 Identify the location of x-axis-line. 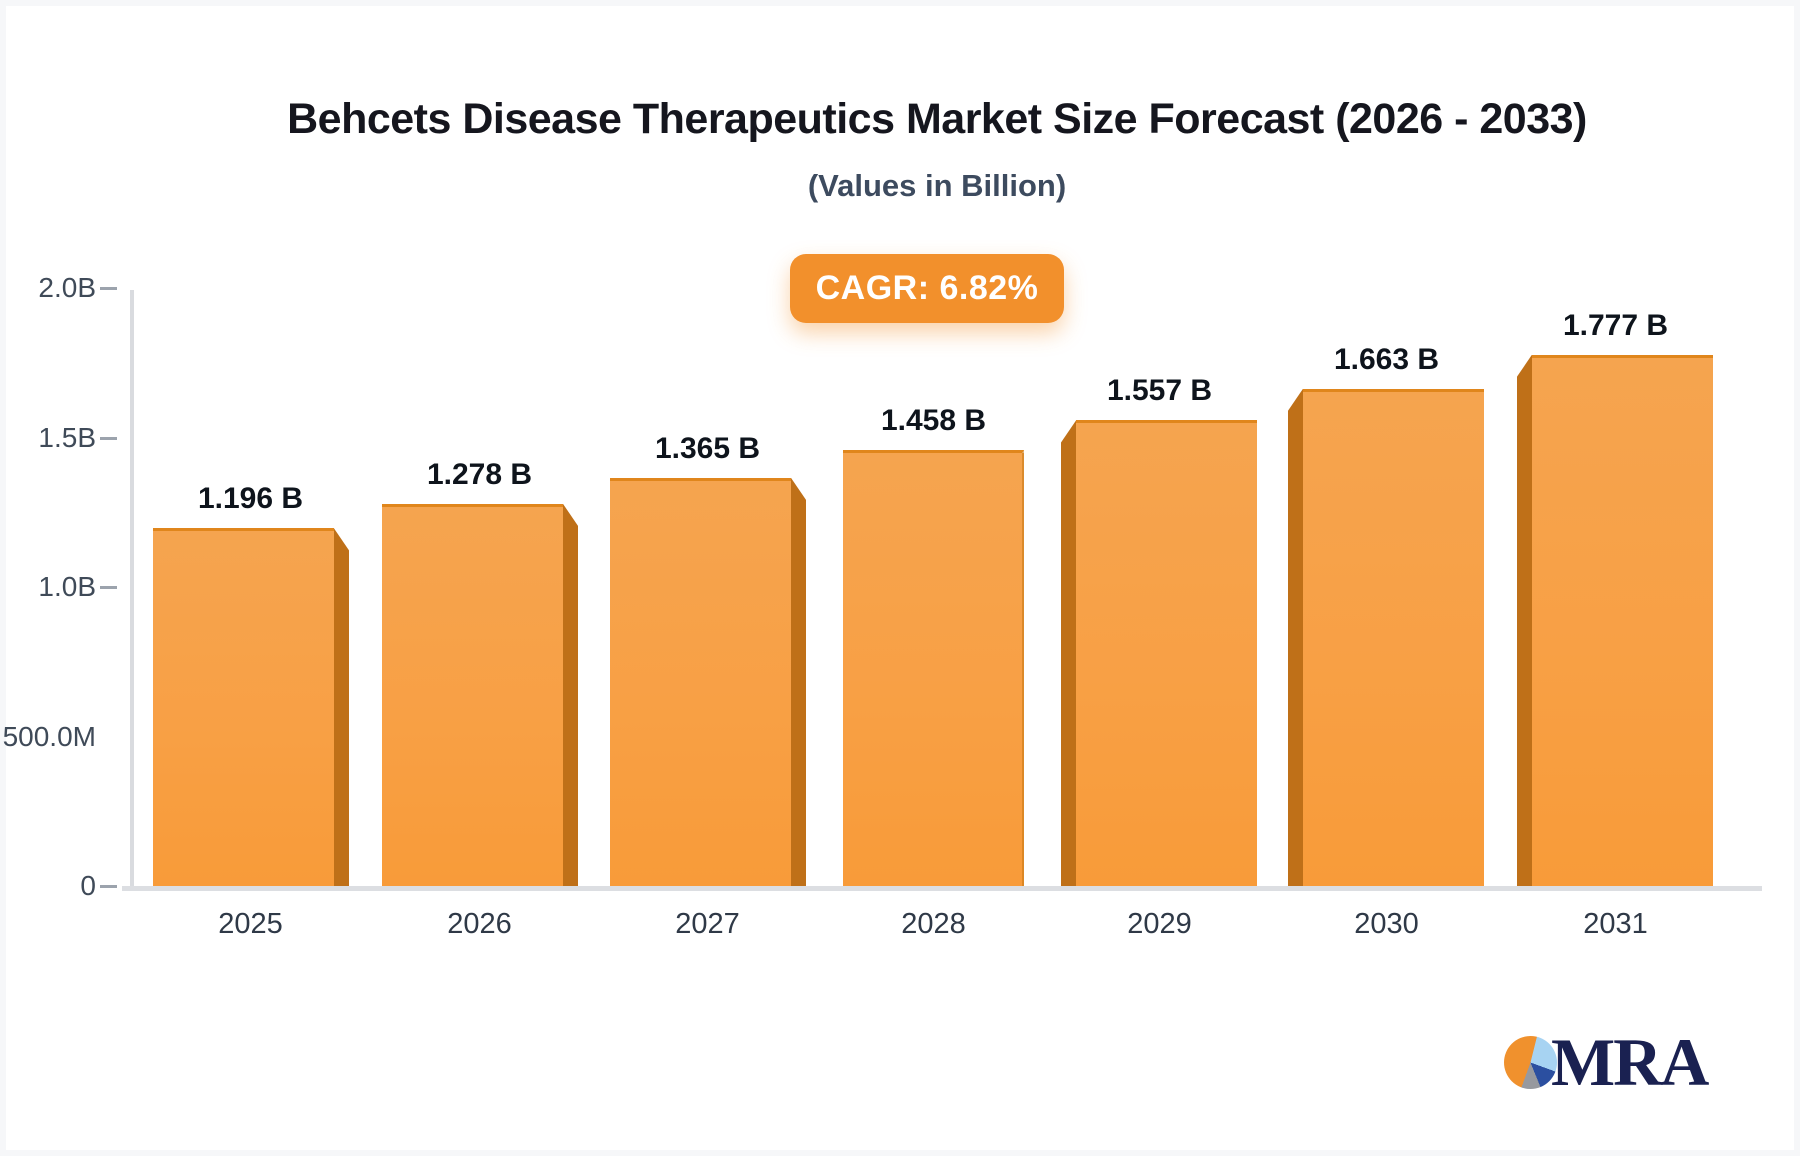
(942, 888).